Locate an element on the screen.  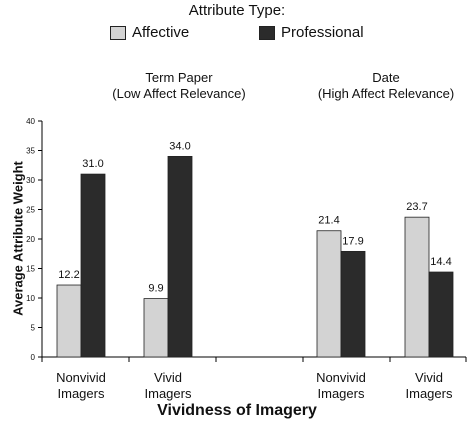
y-tick-label: 5 is located at coordinates (33, 328).